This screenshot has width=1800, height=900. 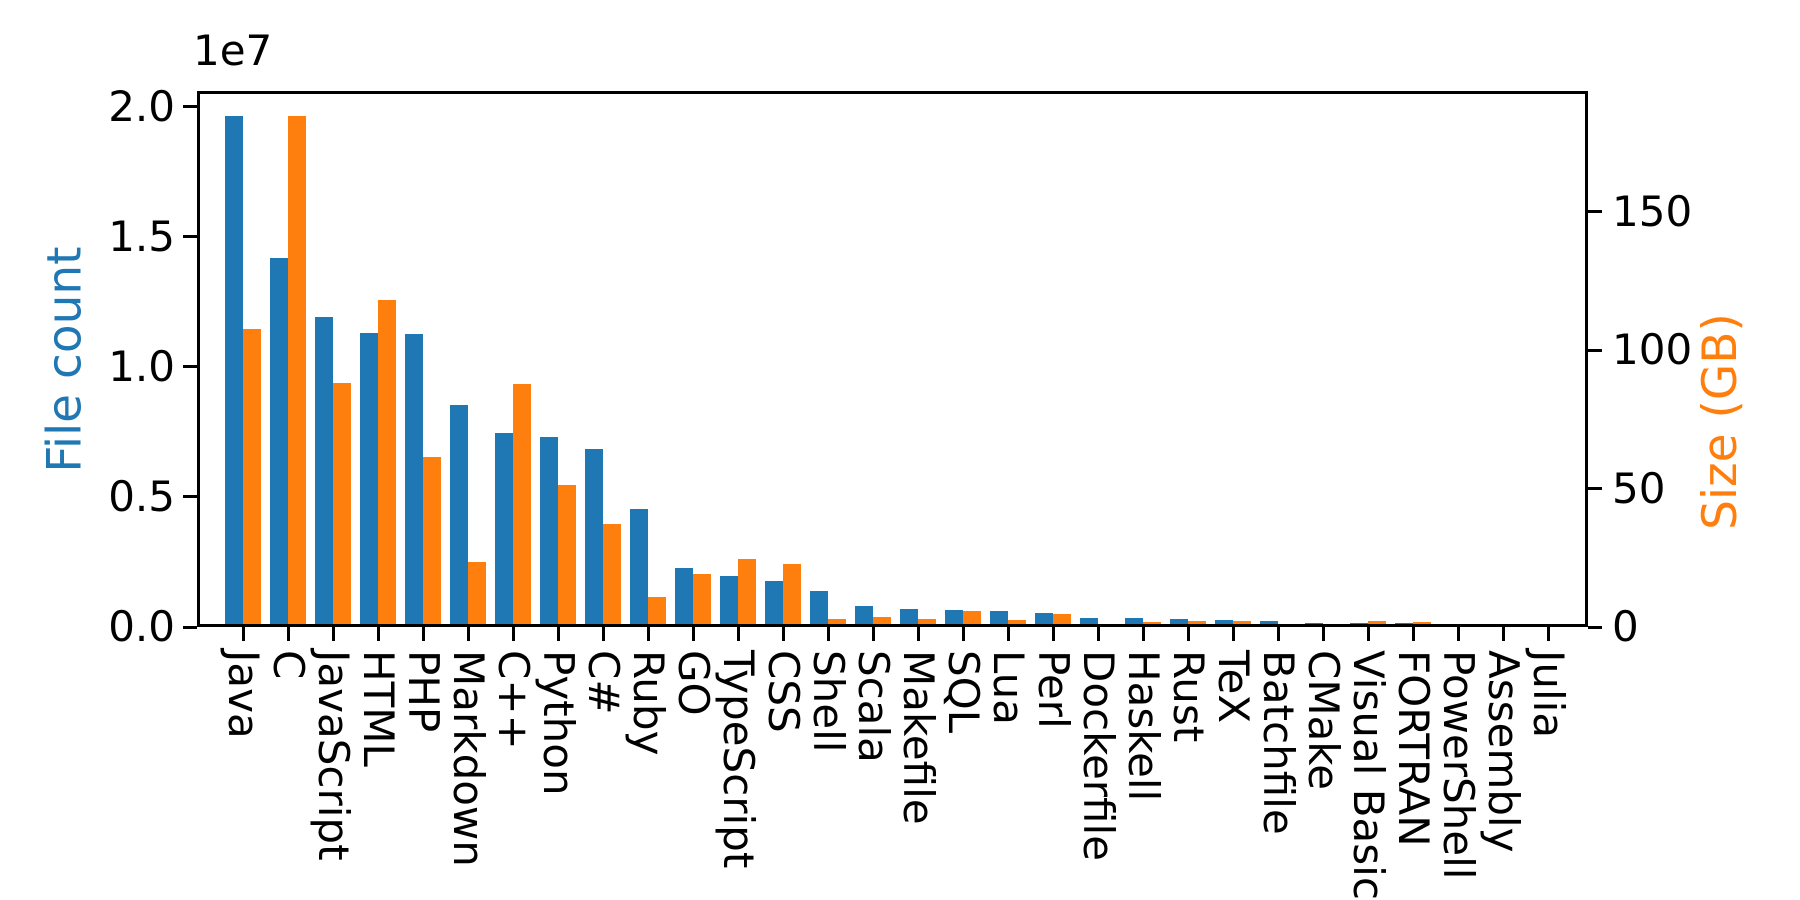 What do you see at coordinates (1233, 687) in the screenshot?
I see `x-tick-label: TeX` at bounding box center [1233, 687].